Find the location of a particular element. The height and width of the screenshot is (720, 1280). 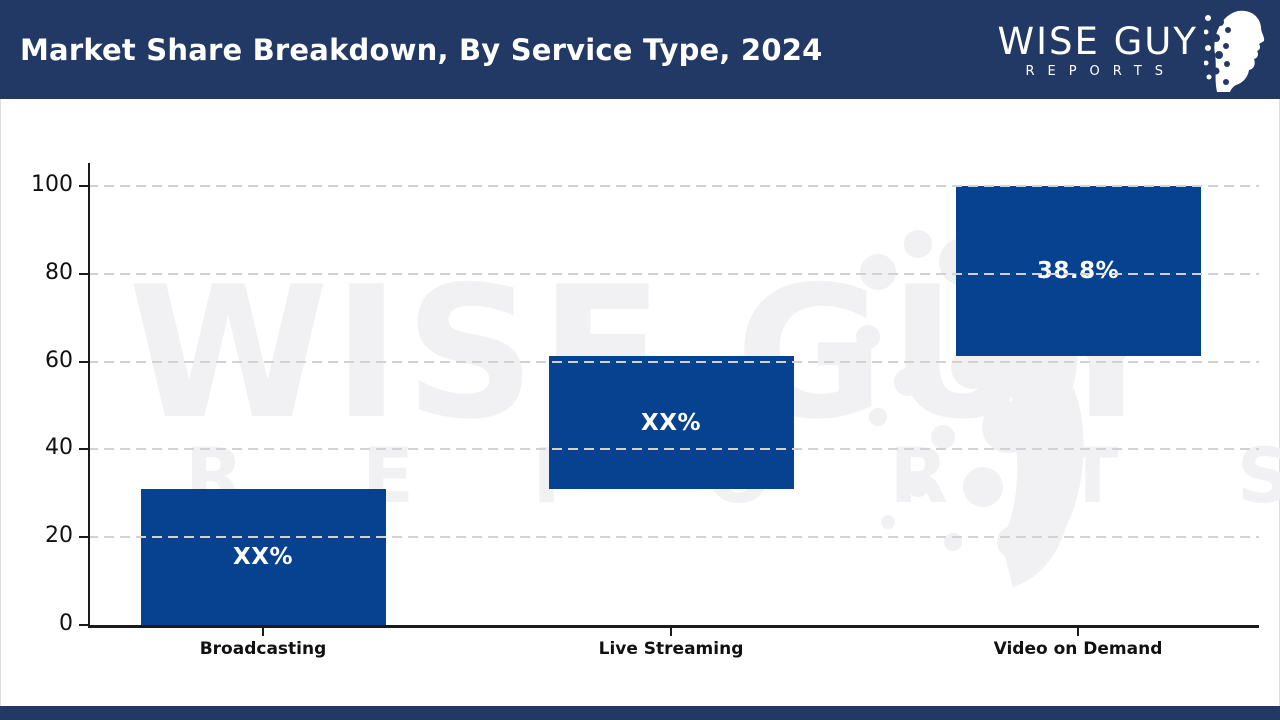

footer-accent-bar is located at coordinates (640, 713).